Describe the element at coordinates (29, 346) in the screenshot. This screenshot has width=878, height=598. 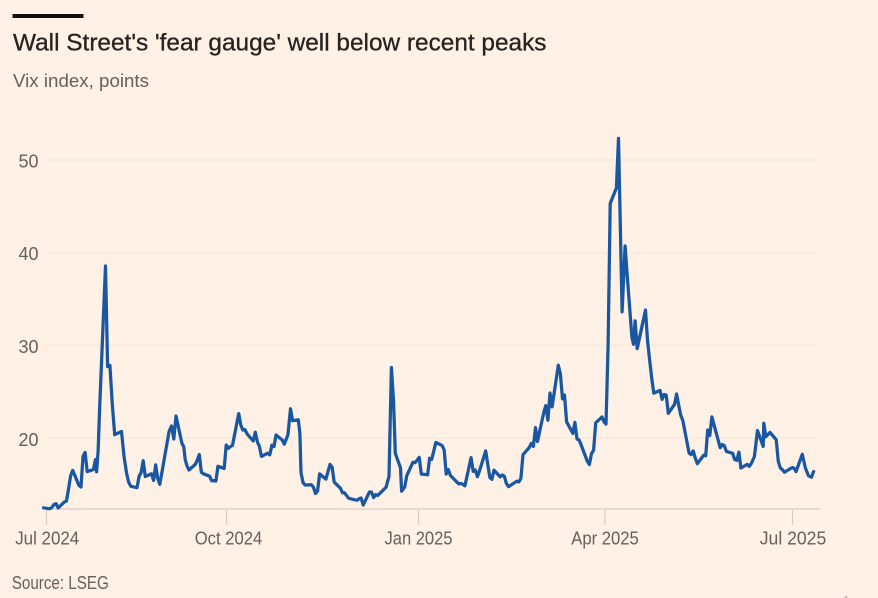
I see `svg-text: 30` at that location.